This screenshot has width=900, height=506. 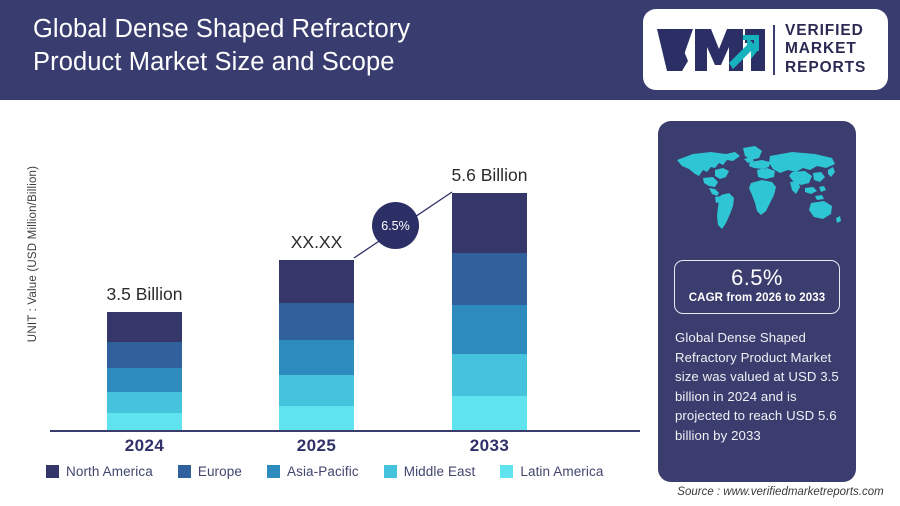 I want to click on legend-item-latin-america: Latin America, so click(x=551, y=471).